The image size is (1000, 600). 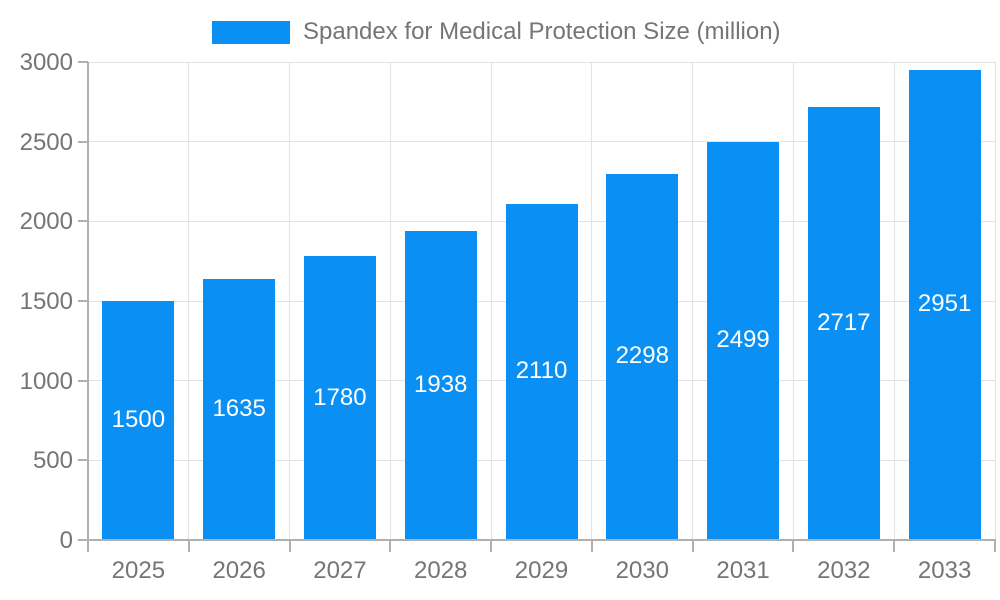 What do you see at coordinates (46, 222) in the screenshot?
I see `y-axis-label: 2000` at bounding box center [46, 222].